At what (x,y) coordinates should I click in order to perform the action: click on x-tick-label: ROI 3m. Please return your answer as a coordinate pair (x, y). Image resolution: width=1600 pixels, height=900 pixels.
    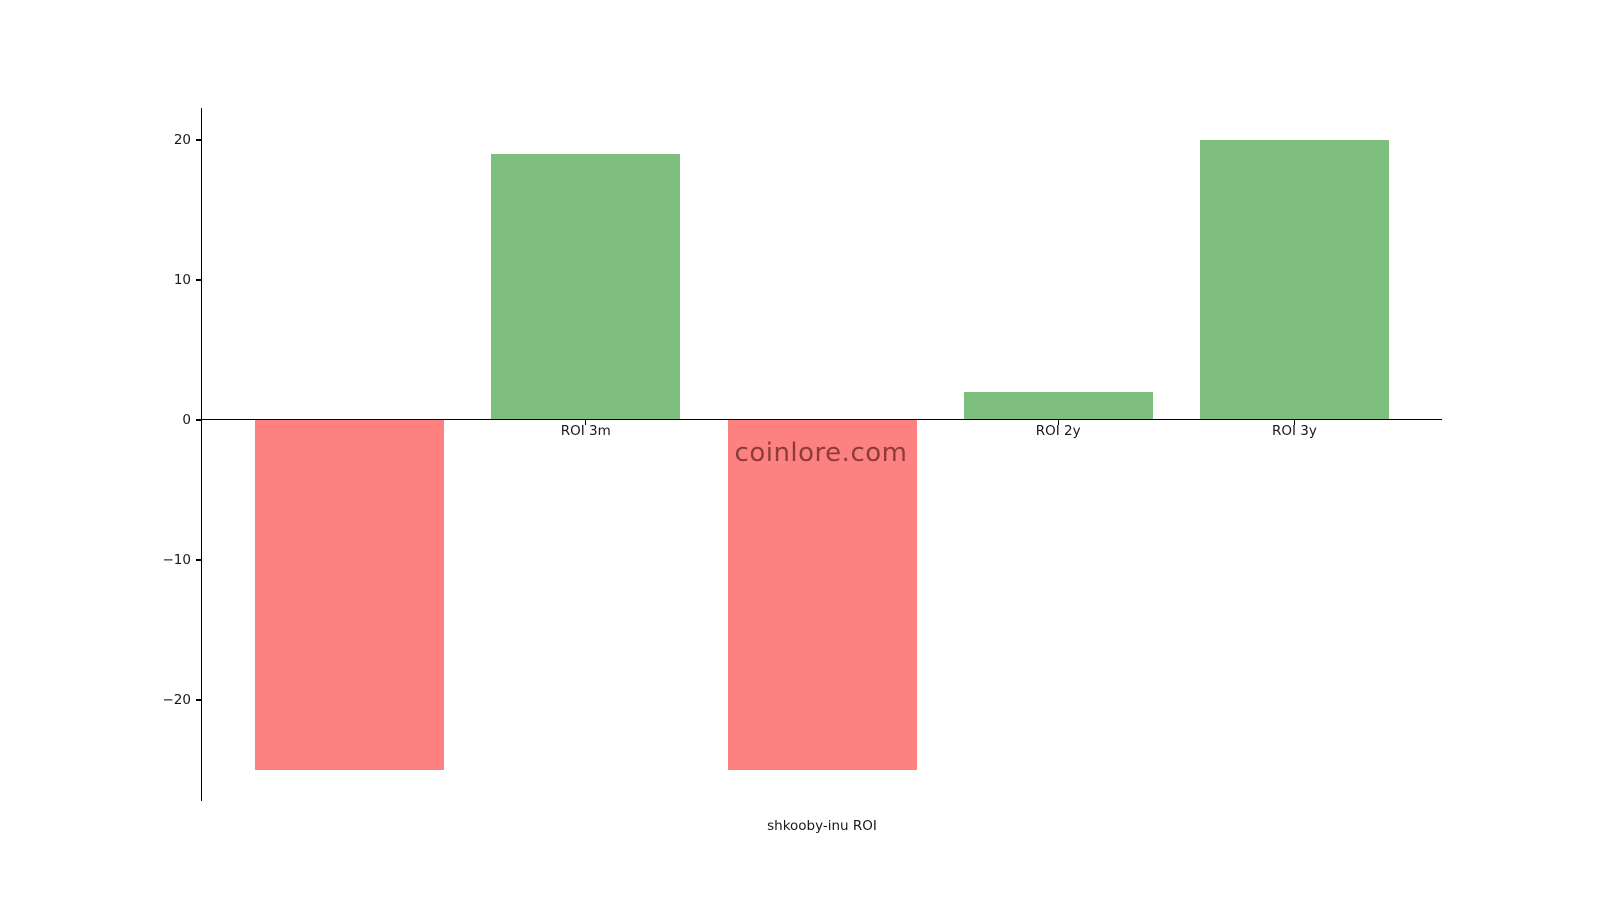
    Looking at the image, I should click on (585, 431).